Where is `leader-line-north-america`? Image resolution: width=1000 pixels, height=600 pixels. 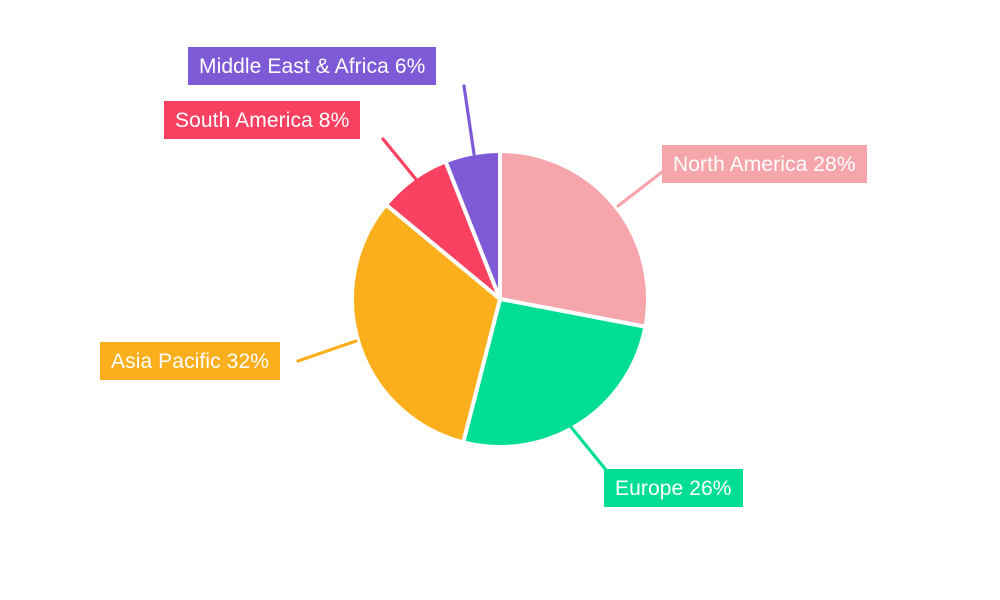
leader-line-north-america is located at coordinates (640, 189).